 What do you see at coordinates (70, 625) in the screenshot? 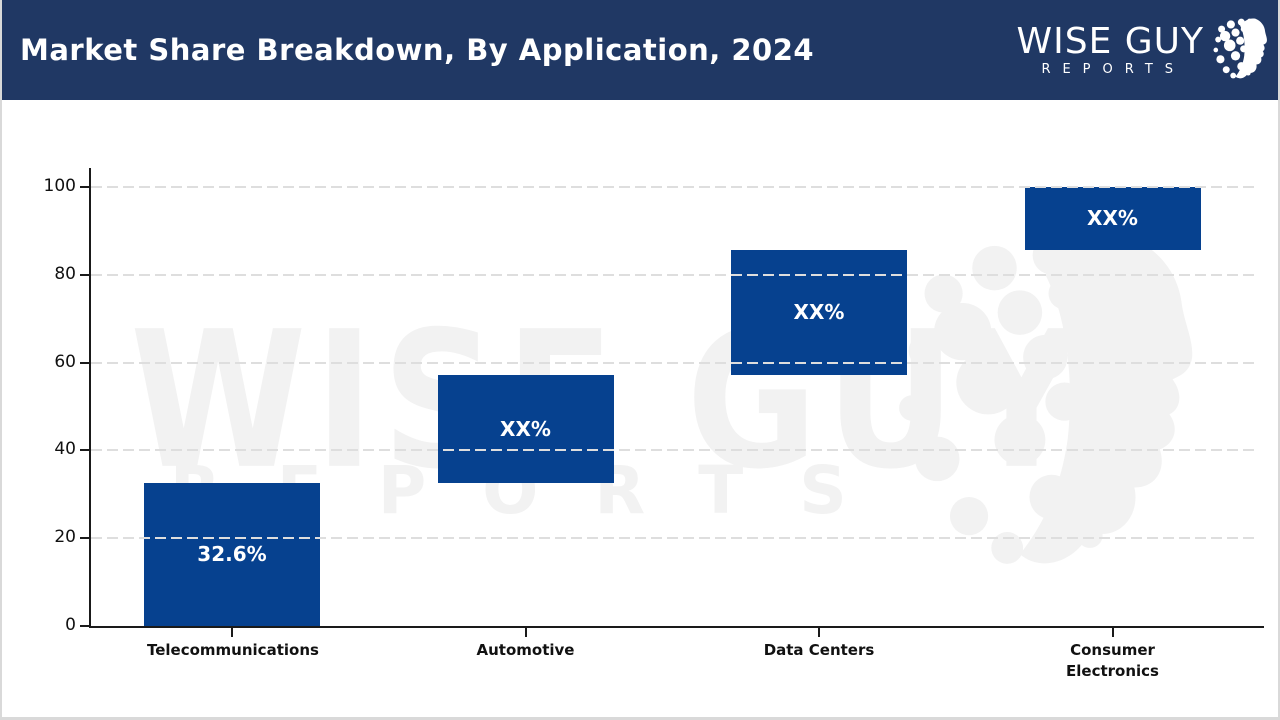
I see `y-axis-tick-label: 0` at bounding box center [70, 625].